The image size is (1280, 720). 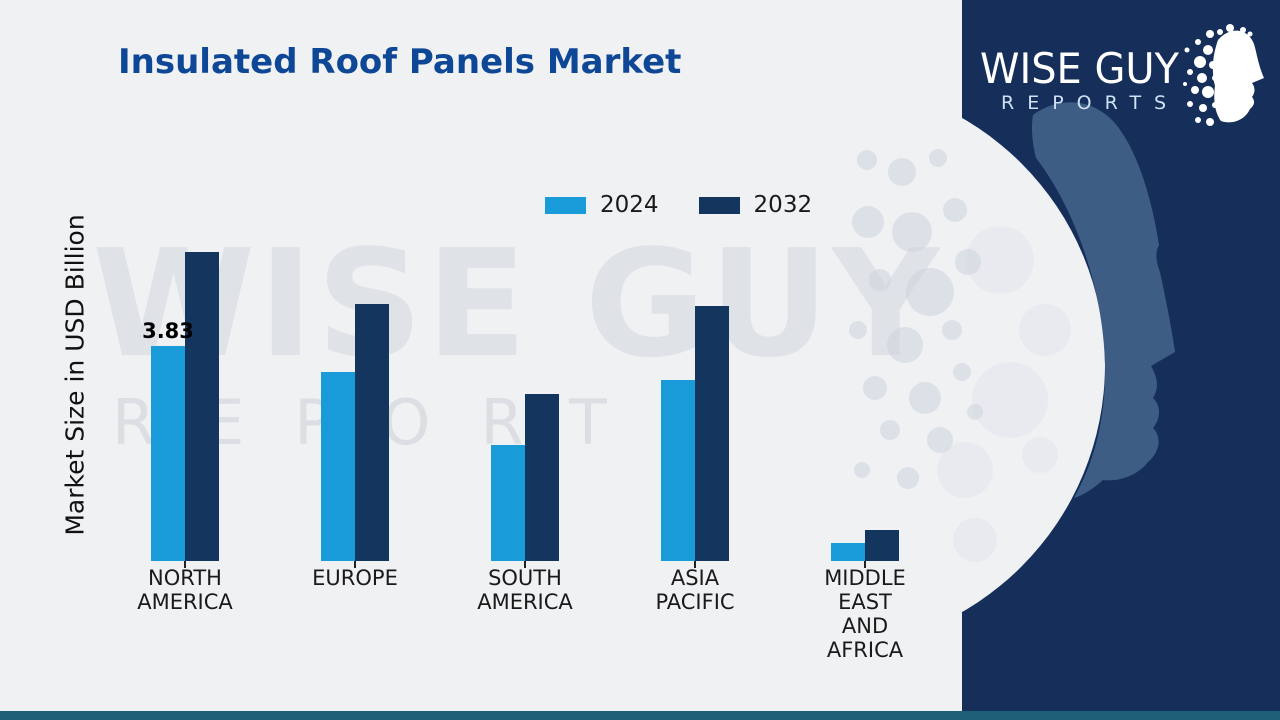 I want to click on x-axis-label: NORTH AMERICA, so click(x=185, y=590).